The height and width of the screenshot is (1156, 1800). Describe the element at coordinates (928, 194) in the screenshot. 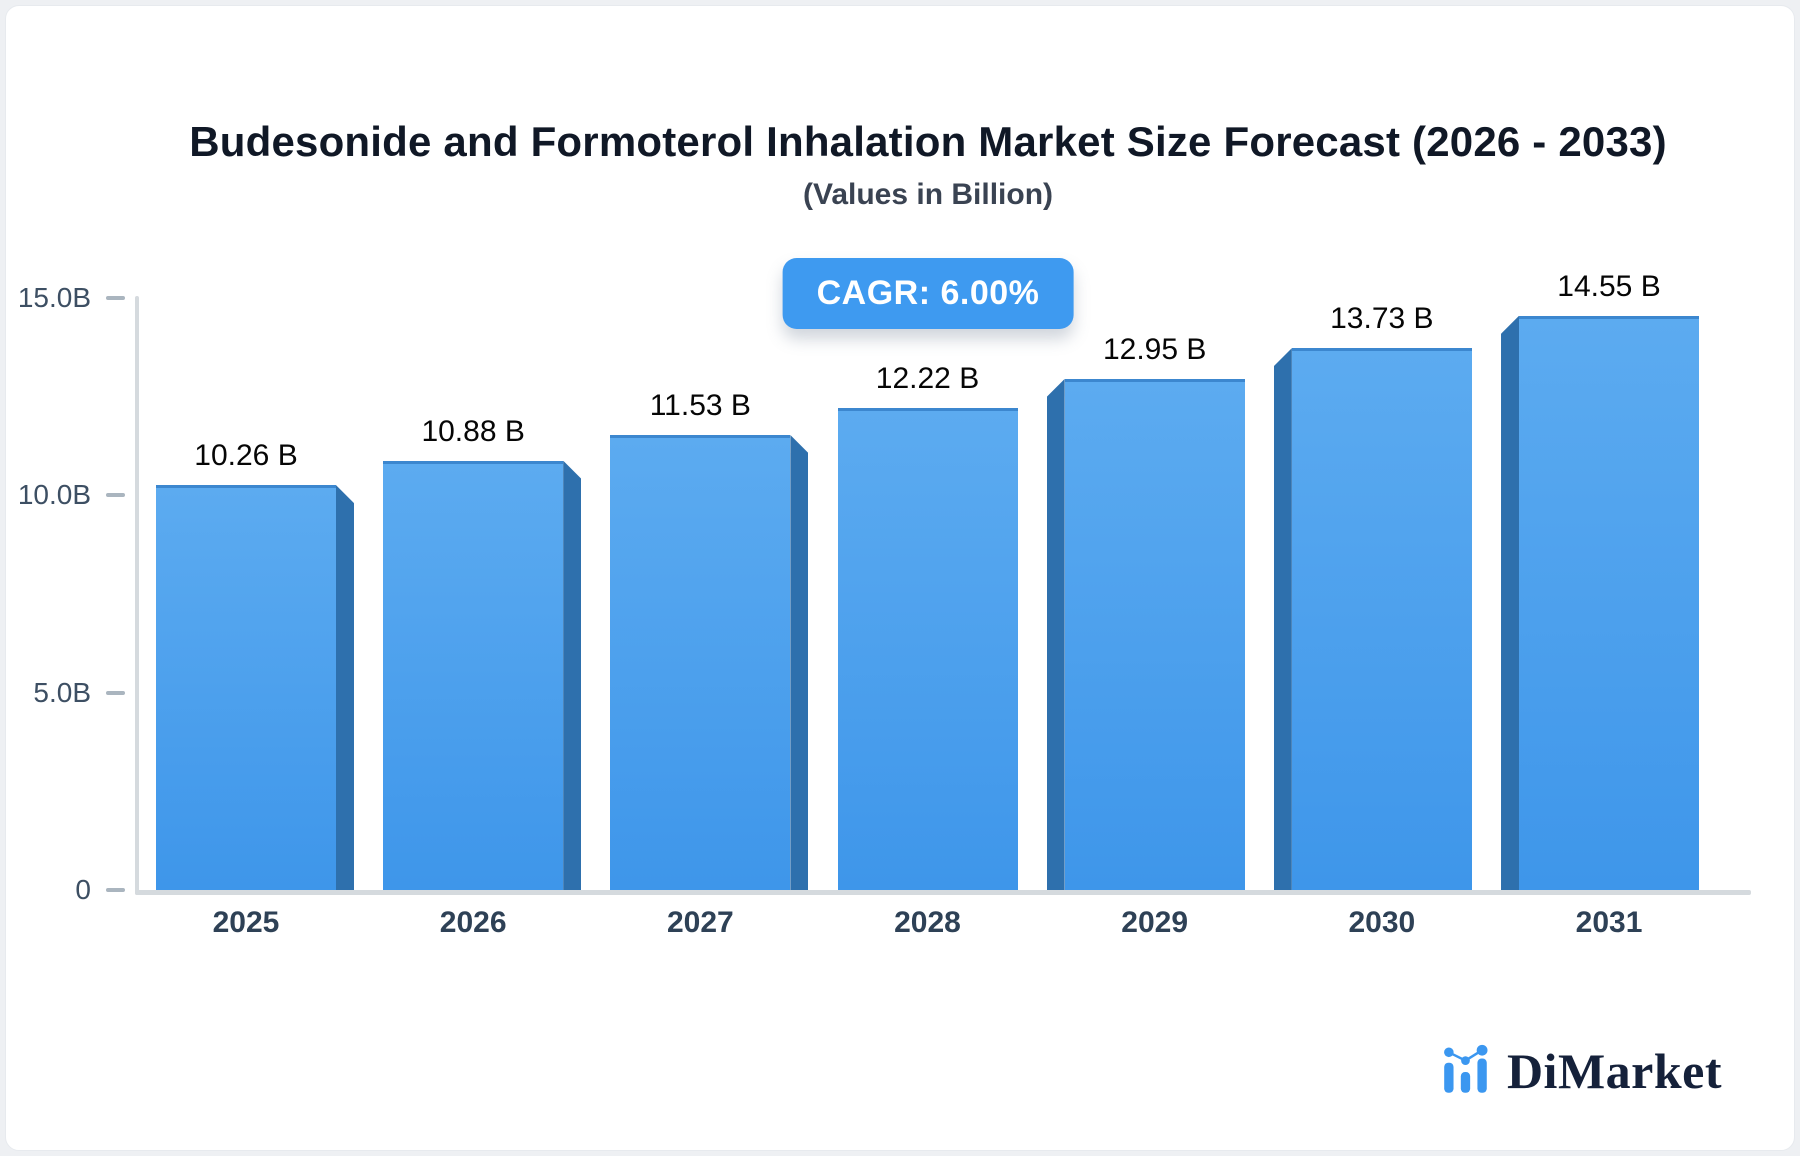

I see `chart-subtitle: (Values in Billion)` at that location.